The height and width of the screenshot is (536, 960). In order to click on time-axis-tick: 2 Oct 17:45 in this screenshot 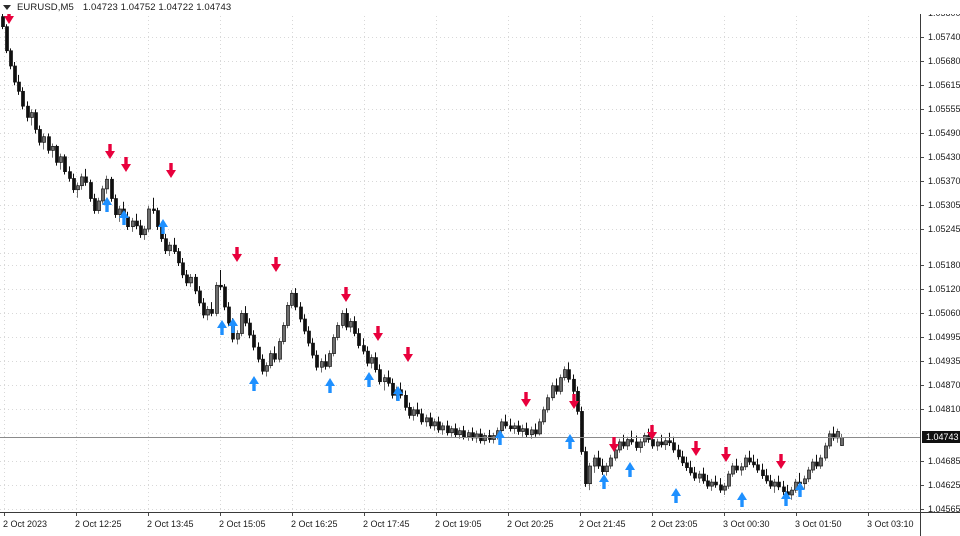, I will do `click(386, 521)`.